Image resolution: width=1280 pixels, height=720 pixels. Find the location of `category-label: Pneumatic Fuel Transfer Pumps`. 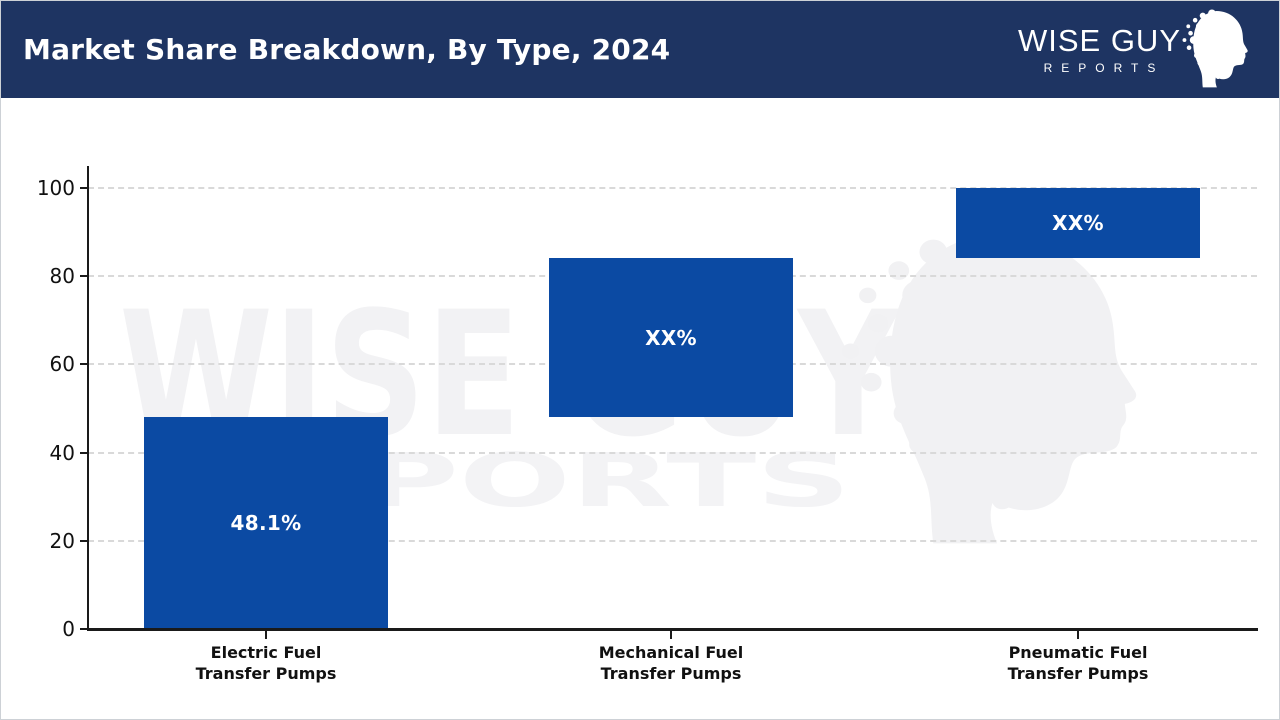

category-label: Pneumatic Fuel Transfer Pumps is located at coordinates (1078, 663).